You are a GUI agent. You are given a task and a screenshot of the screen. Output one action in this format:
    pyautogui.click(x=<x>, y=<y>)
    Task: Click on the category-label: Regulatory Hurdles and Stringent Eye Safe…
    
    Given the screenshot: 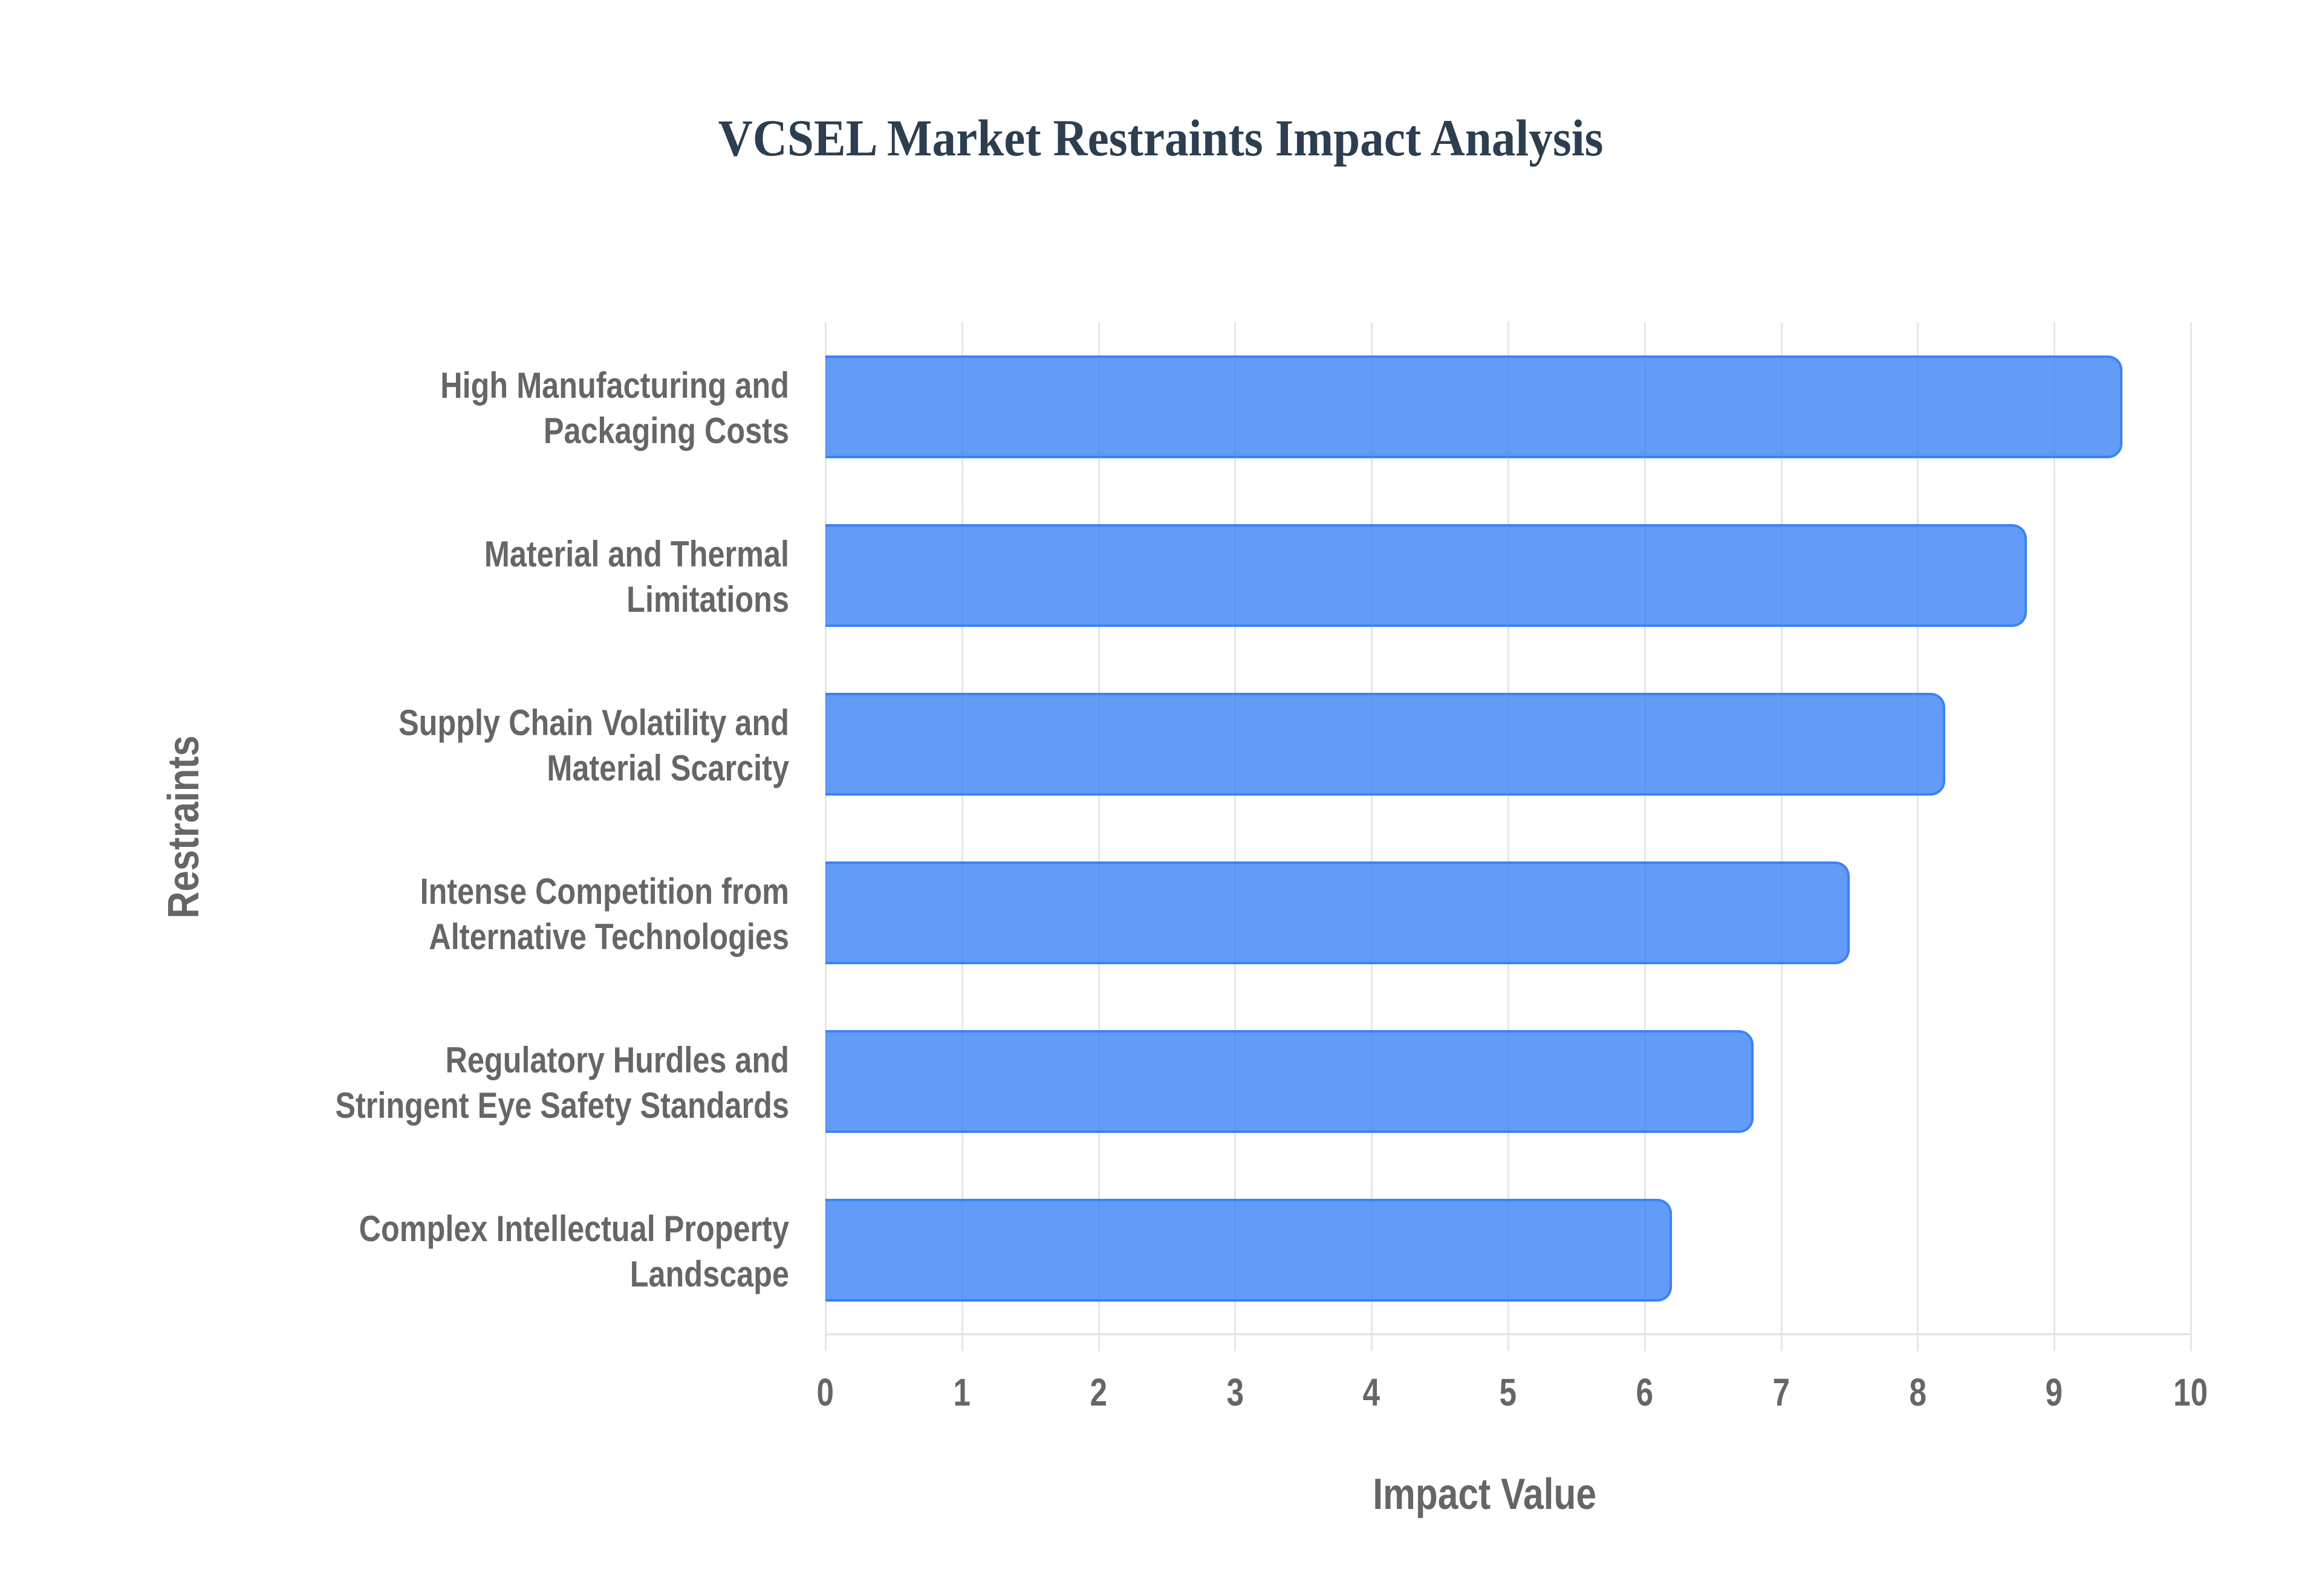 What is the action you would take?
    pyautogui.click(x=562, y=1082)
    